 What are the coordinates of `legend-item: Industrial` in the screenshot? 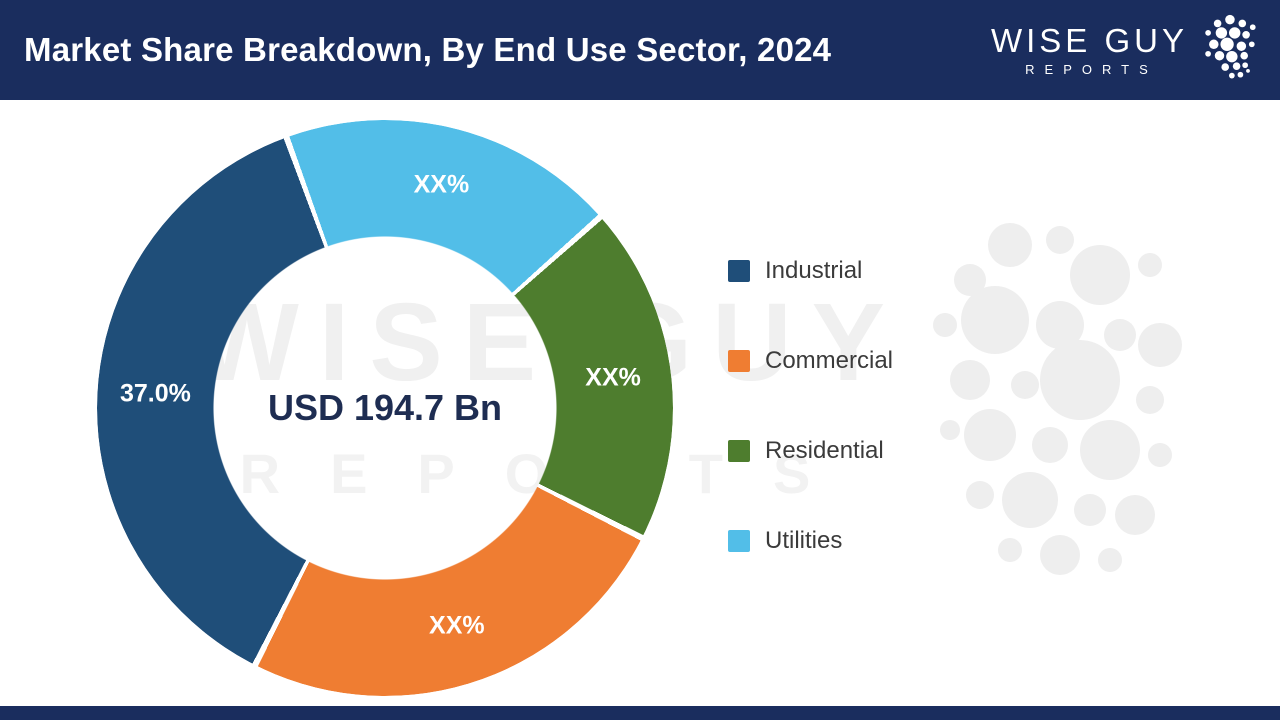 It's located at (810, 270).